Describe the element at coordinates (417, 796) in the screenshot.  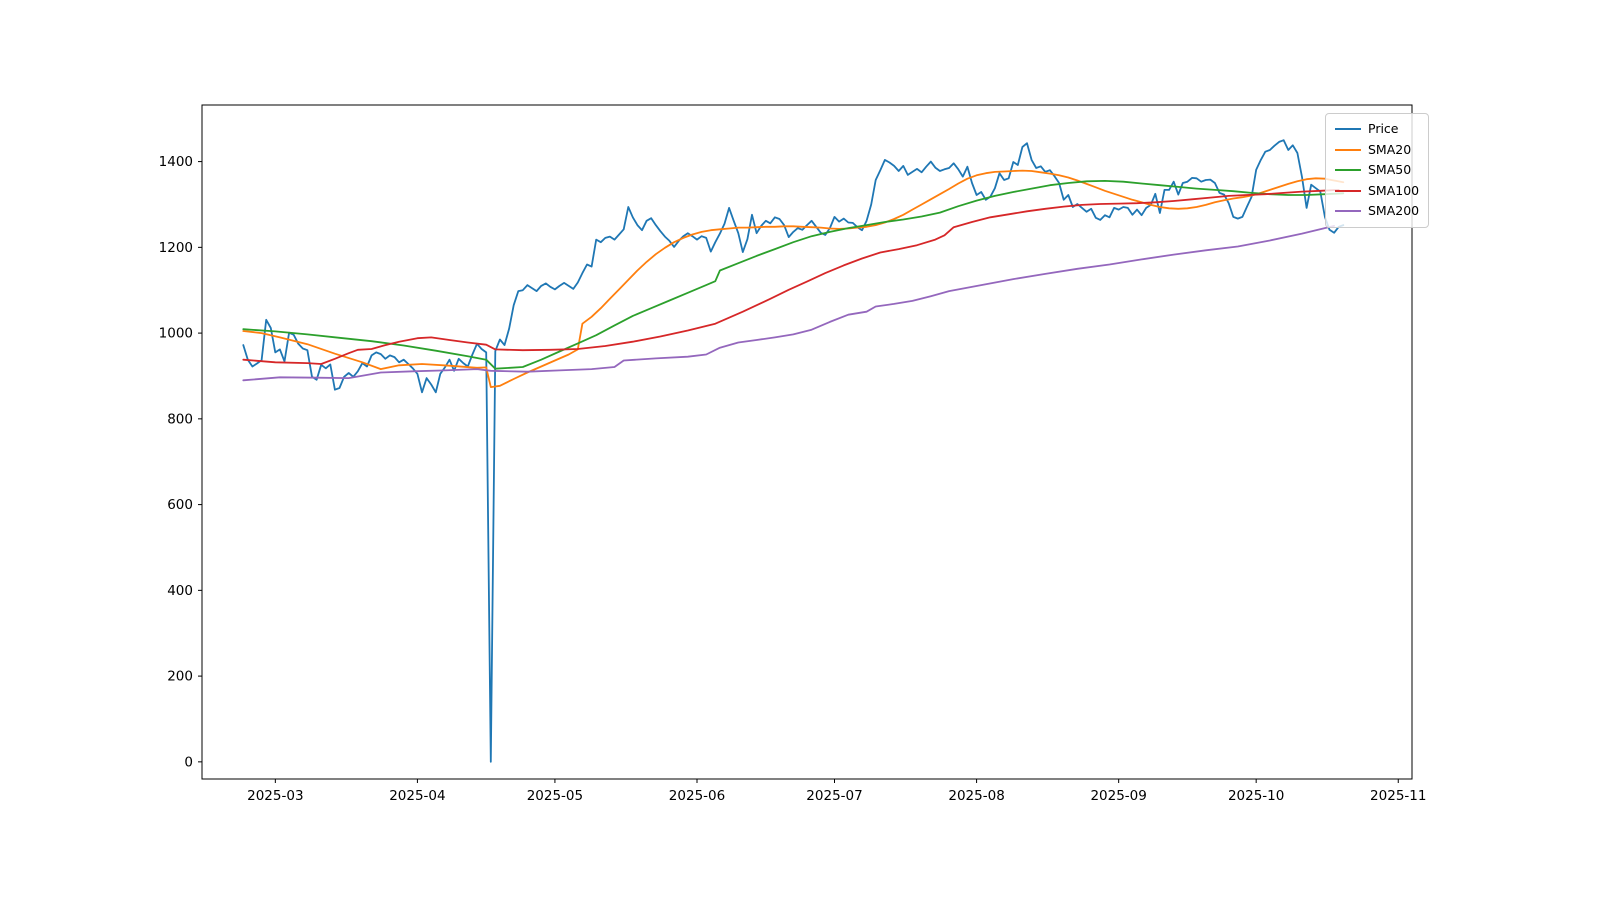
I see `x-tick-label: 2025-04` at that location.